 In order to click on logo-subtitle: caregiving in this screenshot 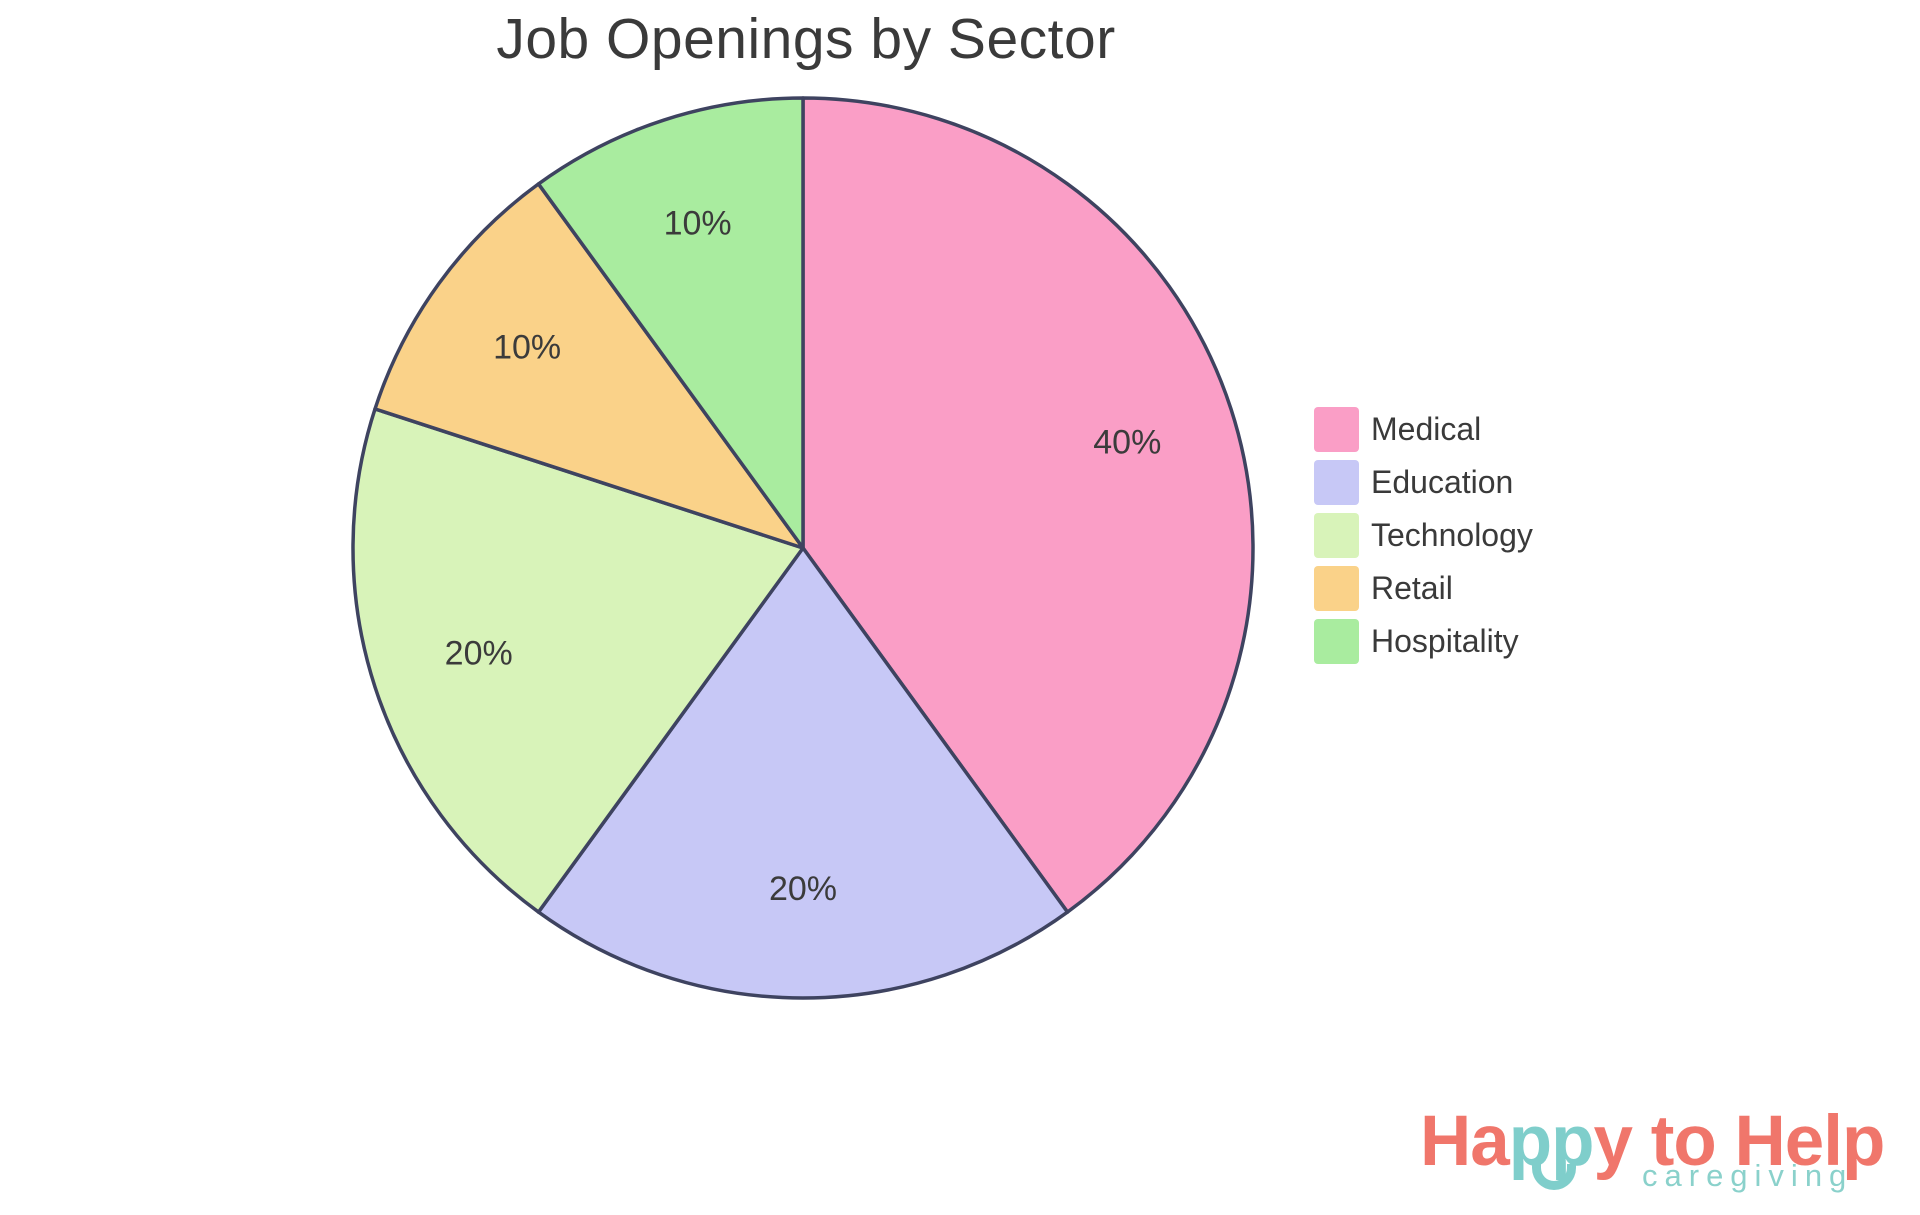, I will do `click(1748, 1175)`.